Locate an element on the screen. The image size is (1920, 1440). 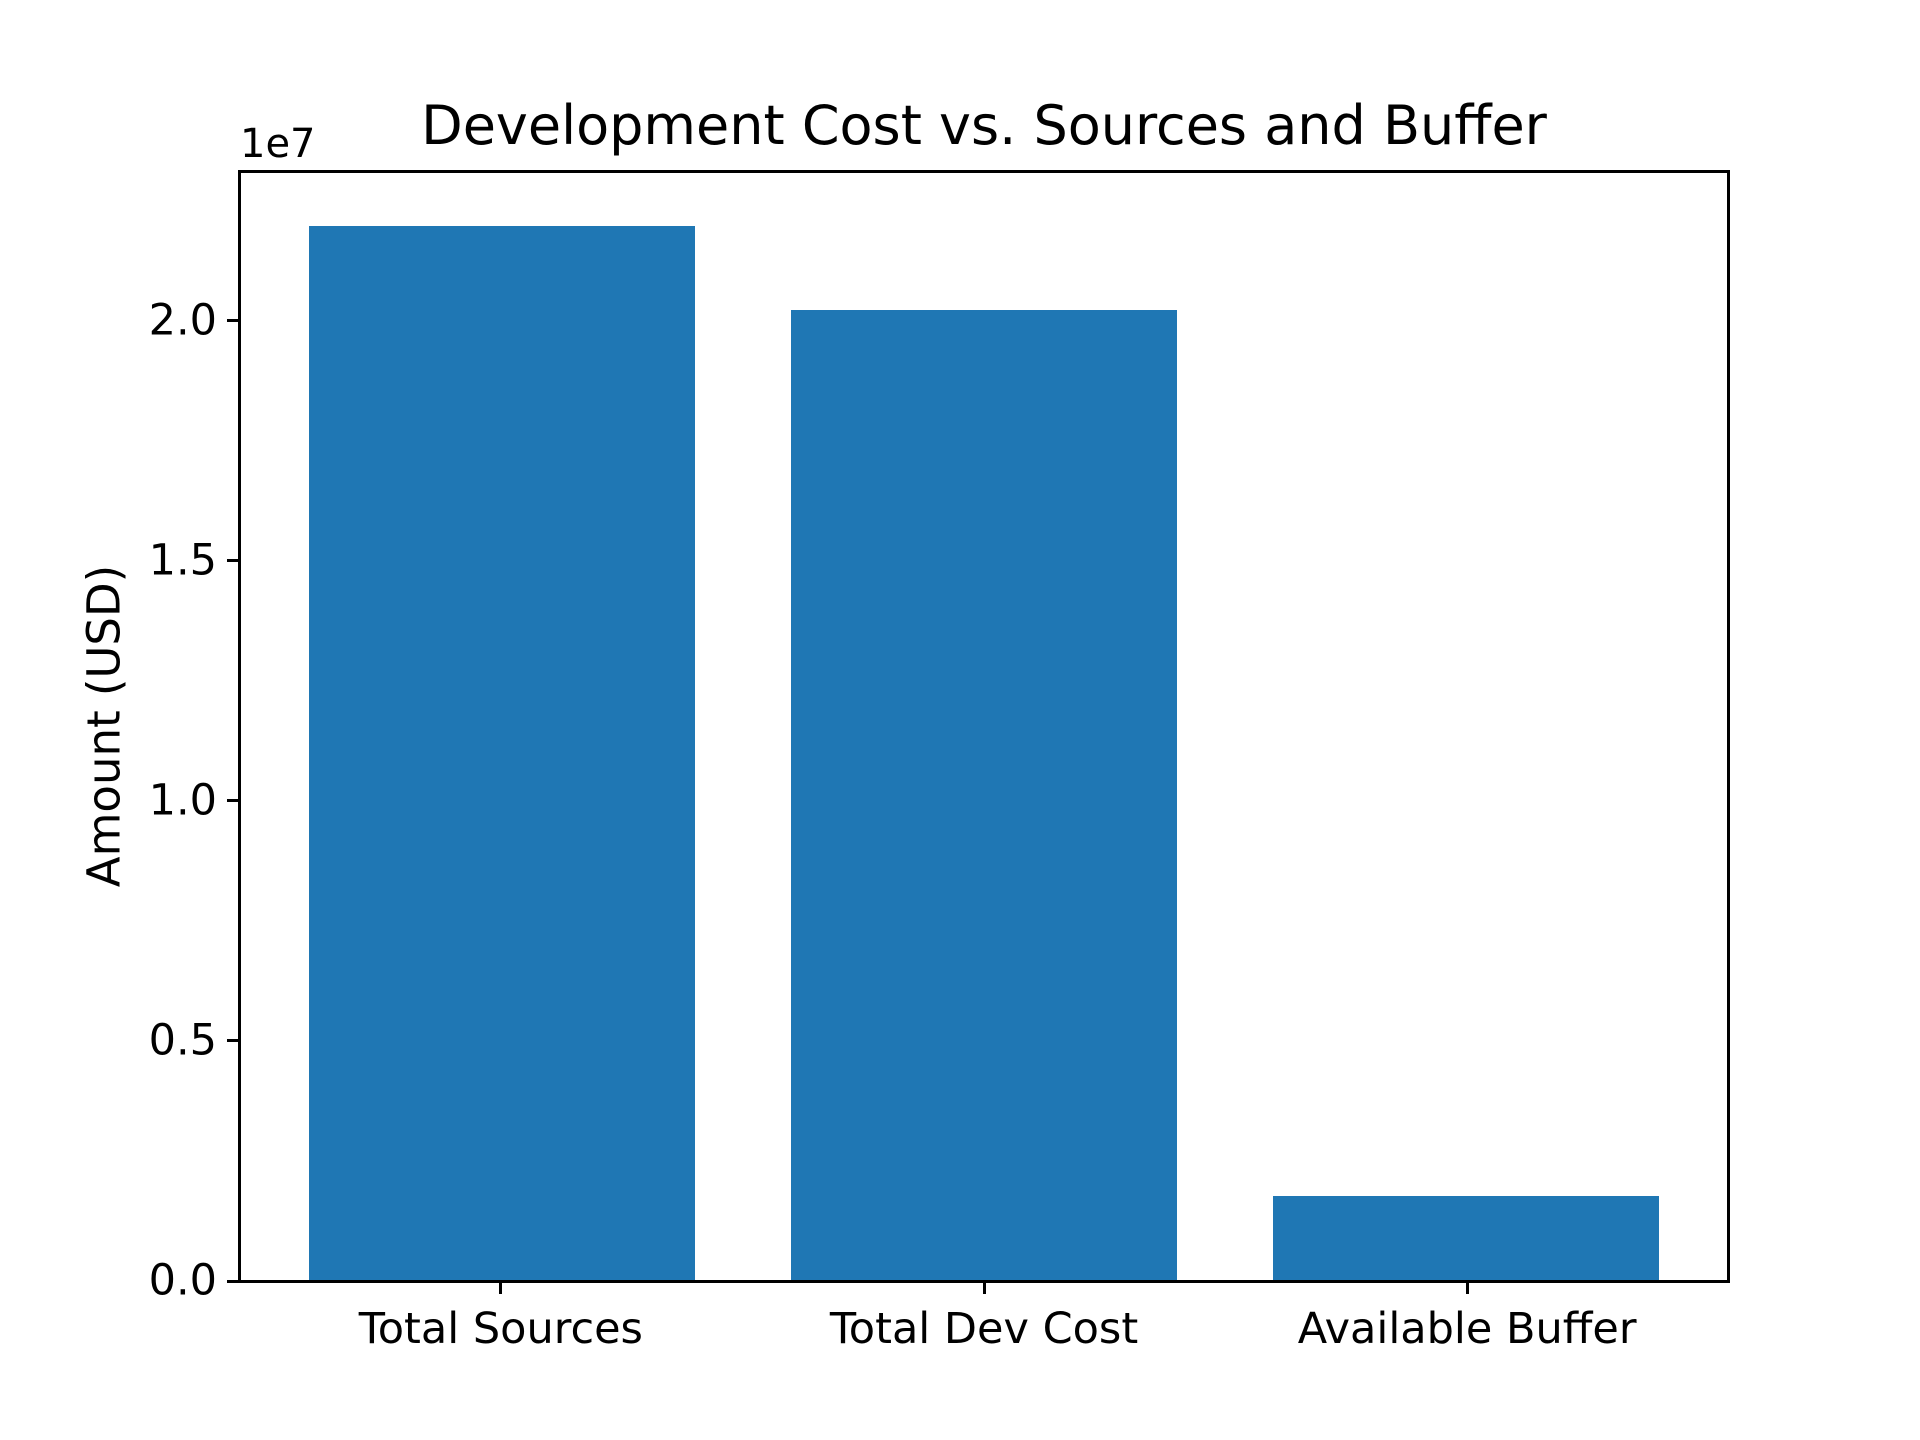
y-tick-label-1.5: 1.5 is located at coordinates (182, 560).